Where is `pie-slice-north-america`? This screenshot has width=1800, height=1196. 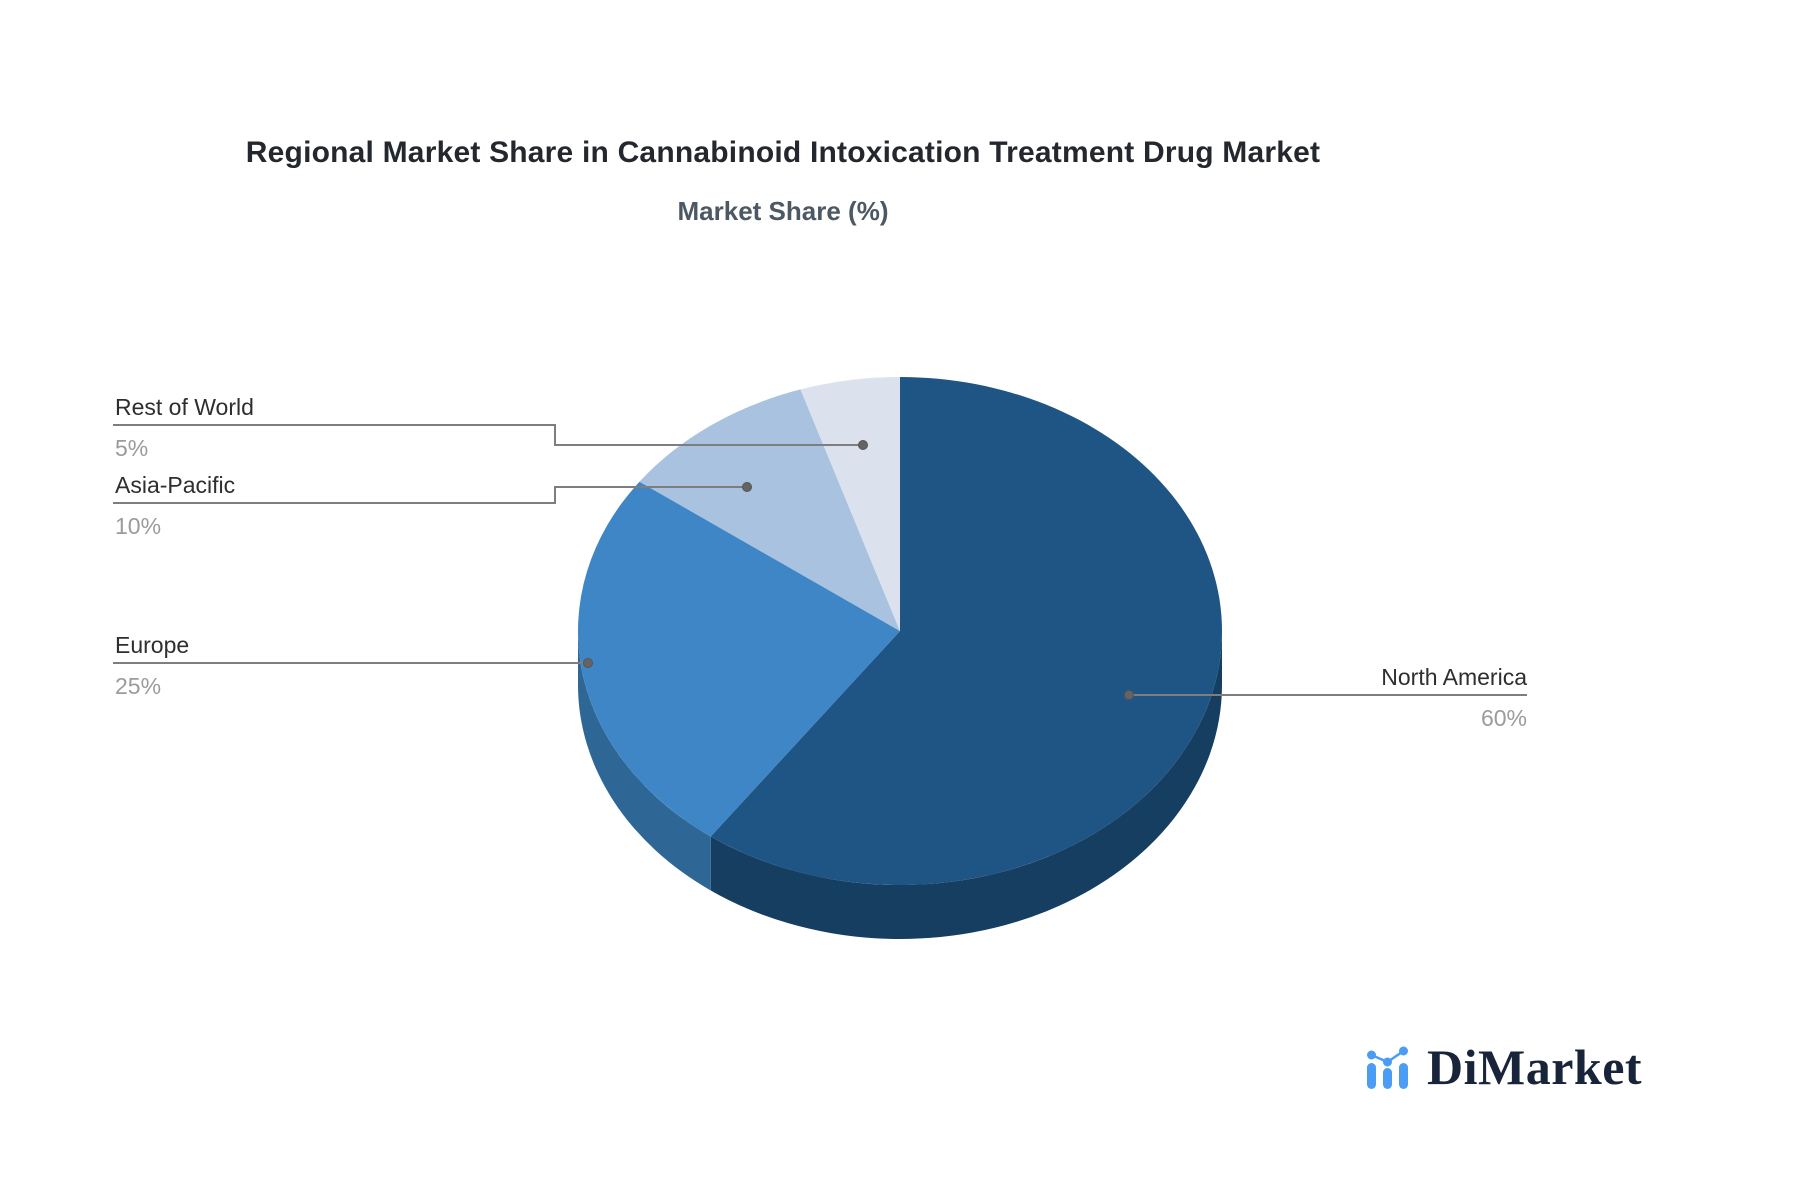
pie-slice-north-america is located at coordinates (966, 631).